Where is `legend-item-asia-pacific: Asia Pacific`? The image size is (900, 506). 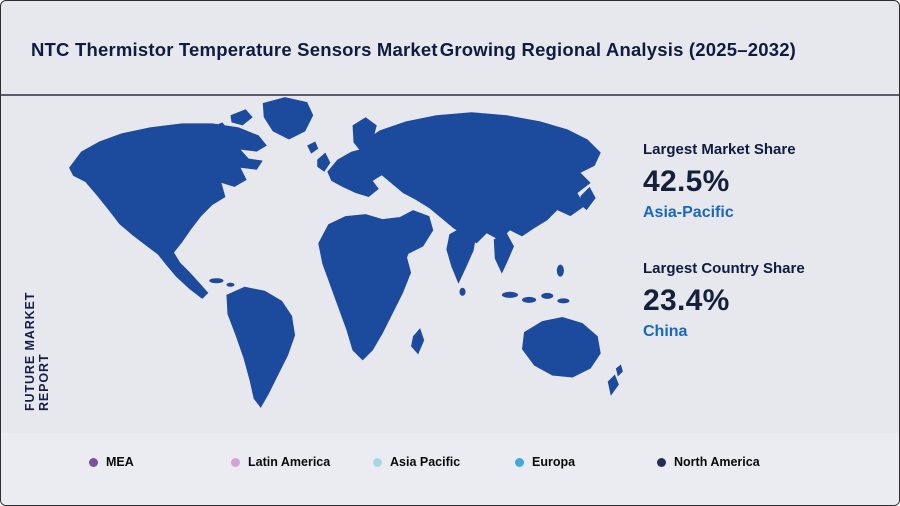 legend-item-asia-pacific: Asia Pacific is located at coordinates (444, 462).